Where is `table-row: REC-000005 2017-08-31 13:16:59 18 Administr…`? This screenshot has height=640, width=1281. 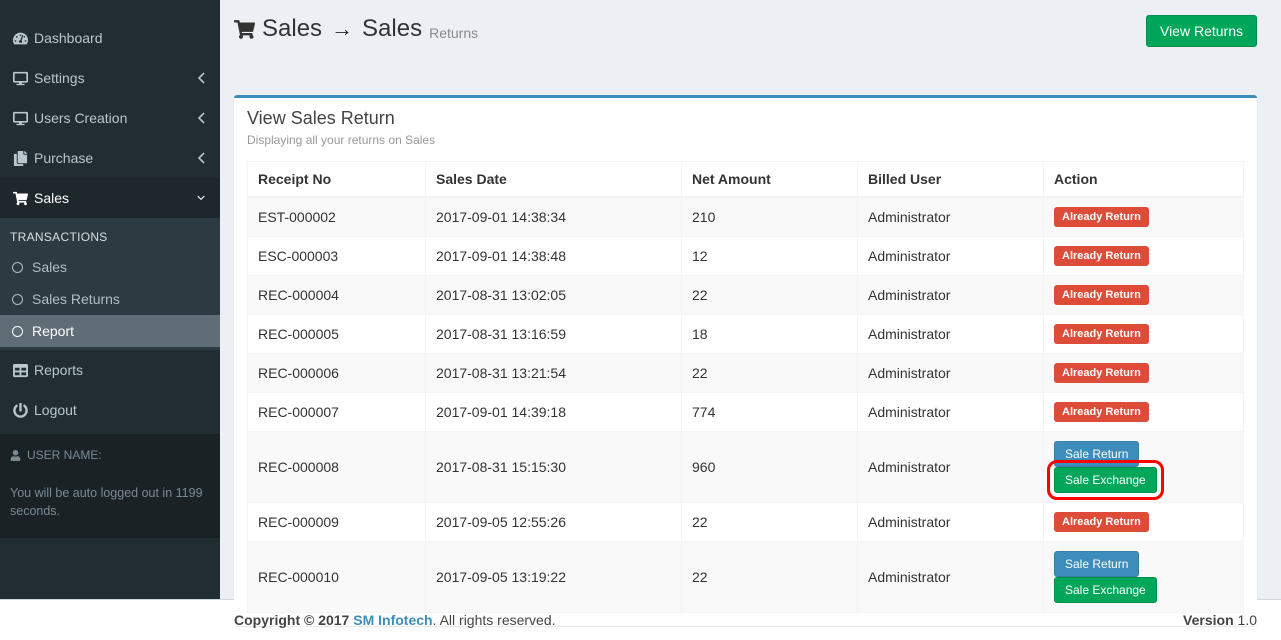 table-row: REC-000005 2017-08-31 13:16:59 18 Administr… is located at coordinates (745, 334).